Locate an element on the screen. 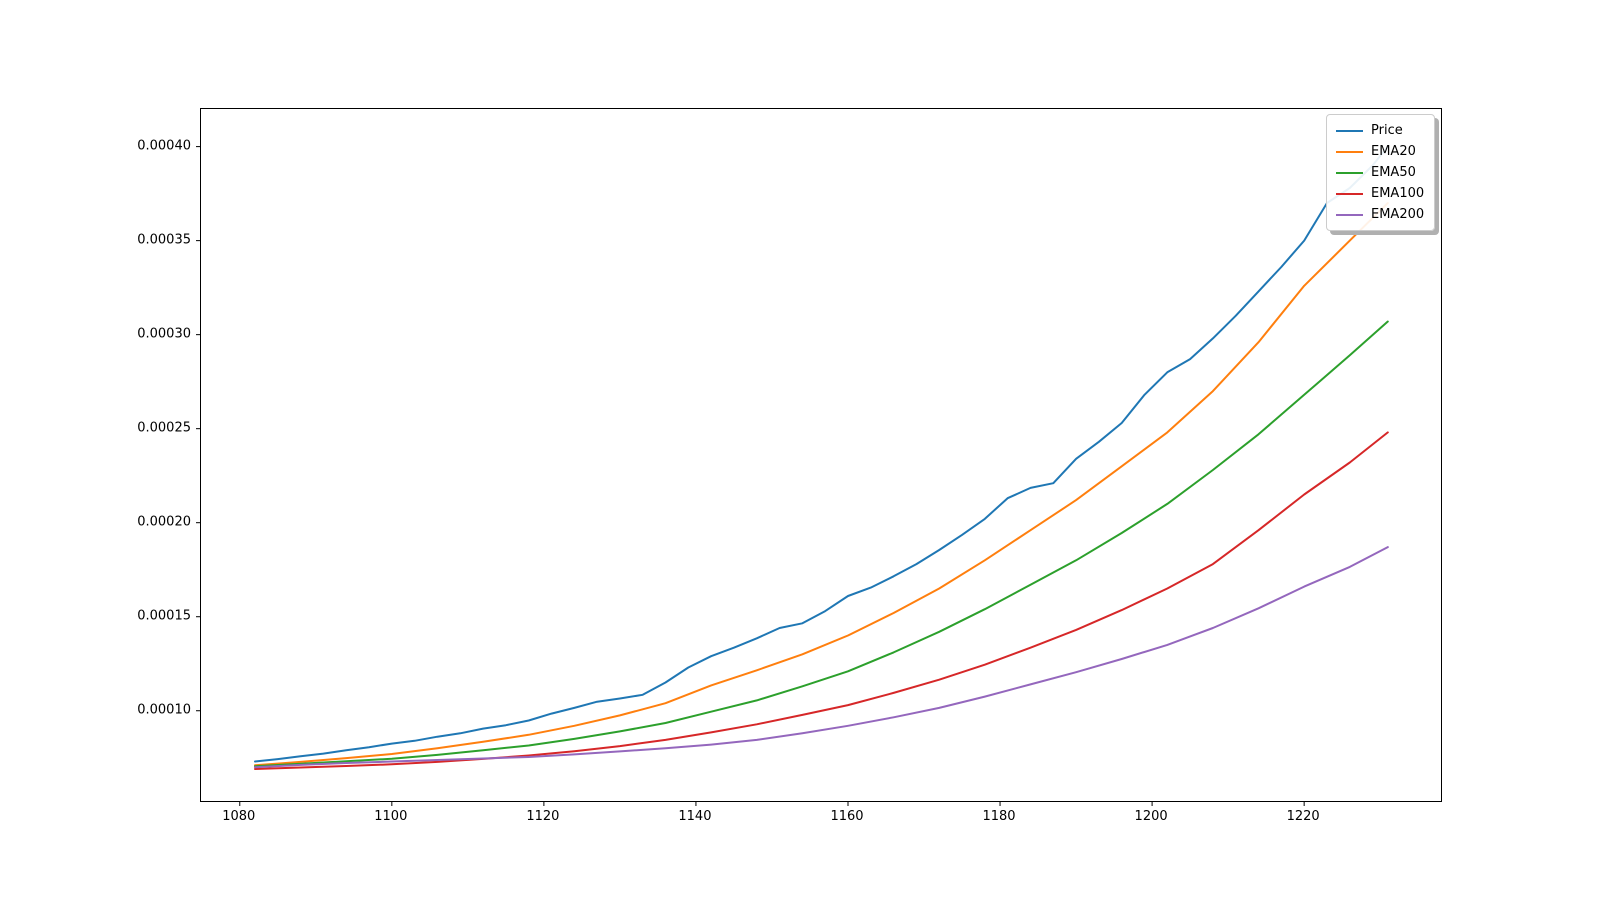 The width and height of the screenshot is (1600, 900). x-tick-label: 1100 is located at coordinates (391, 816).